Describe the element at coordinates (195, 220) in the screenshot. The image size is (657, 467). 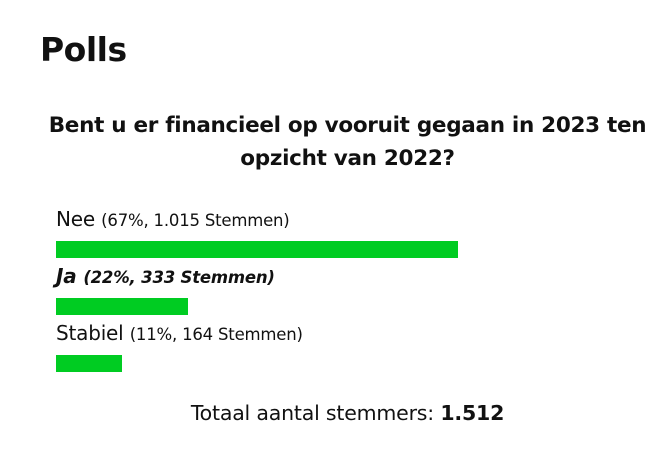
I see `option-detail: (67%, 1.015 Stemmen)` at that location.